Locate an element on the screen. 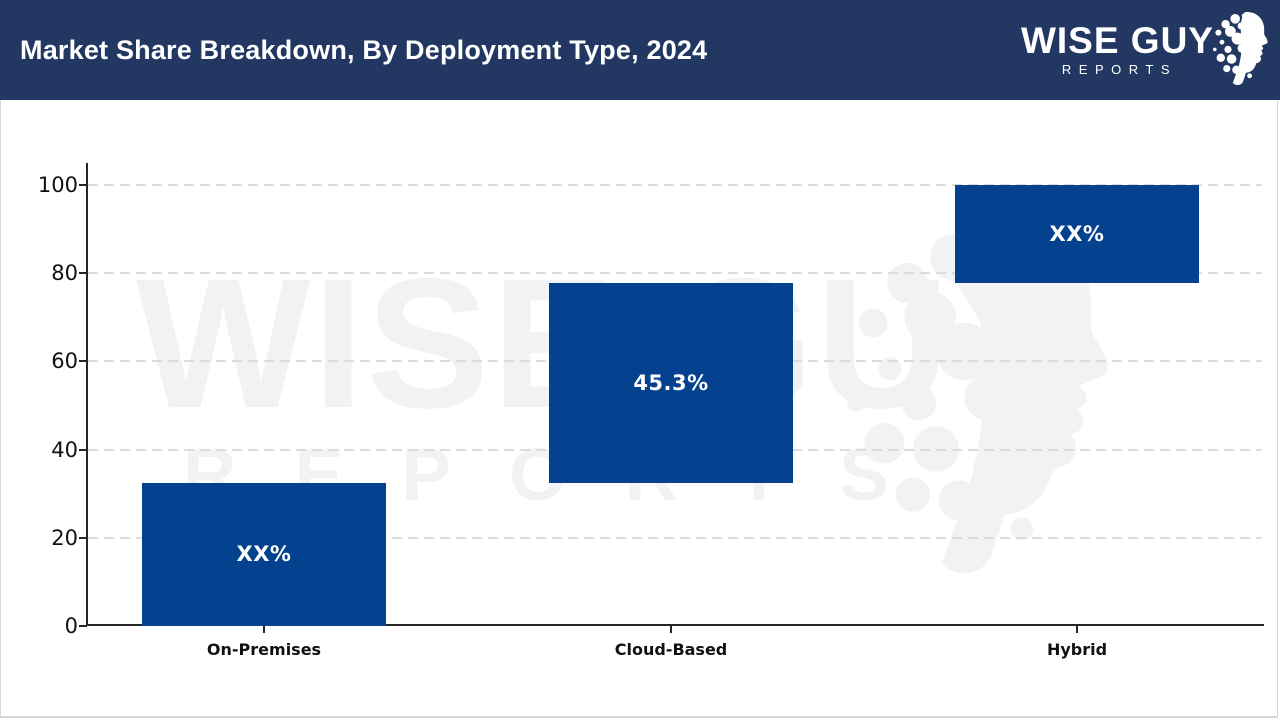 The width and height of the screenshot is (1280, 720). y-tick-label: 0 is located at coordinates (71, 626).